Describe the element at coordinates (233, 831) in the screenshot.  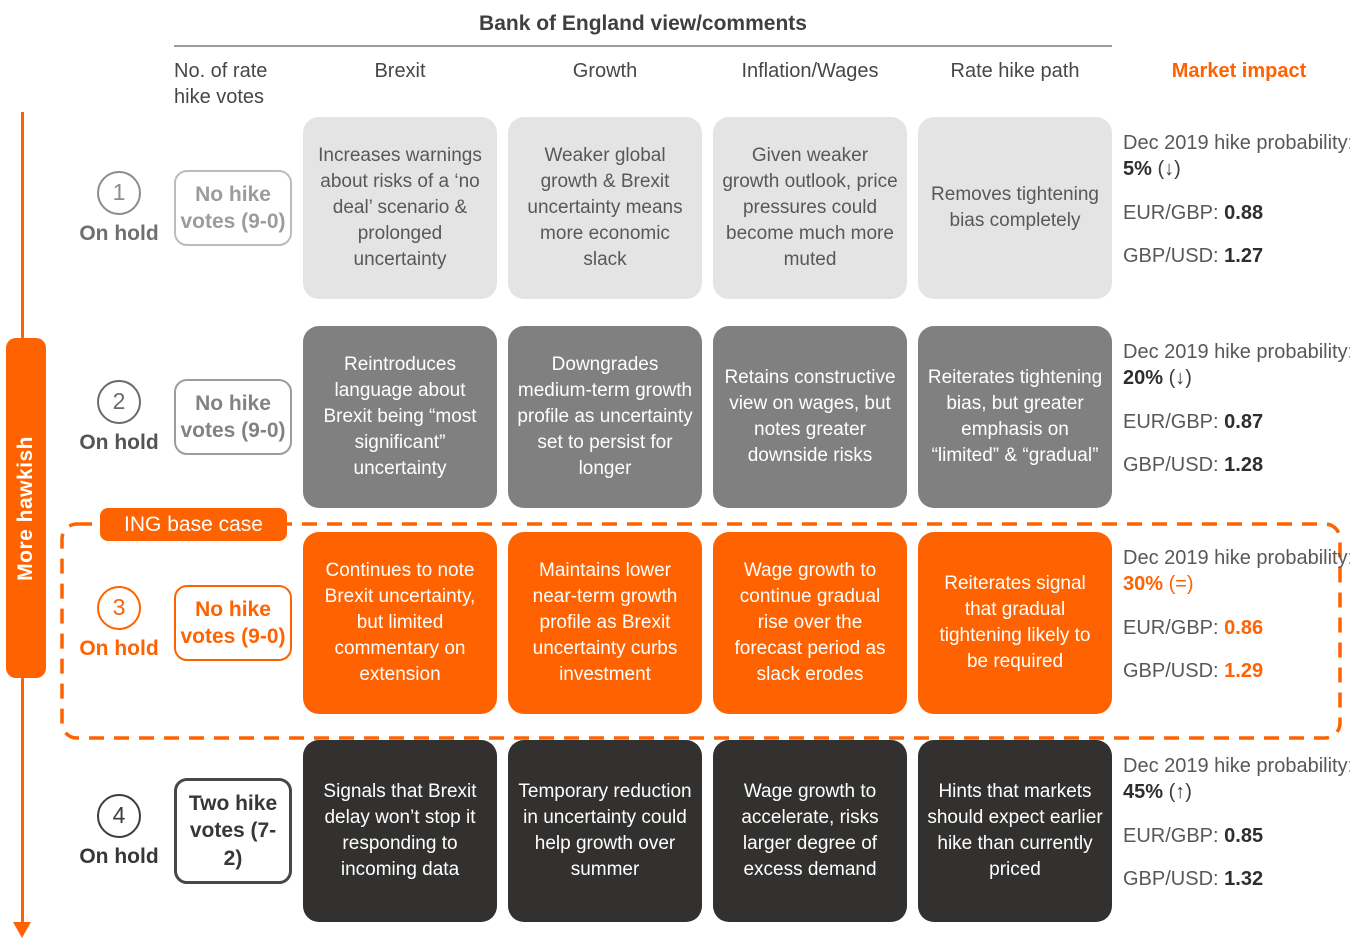
I see `vote-box: Two hike votes (7-2)` at that location.